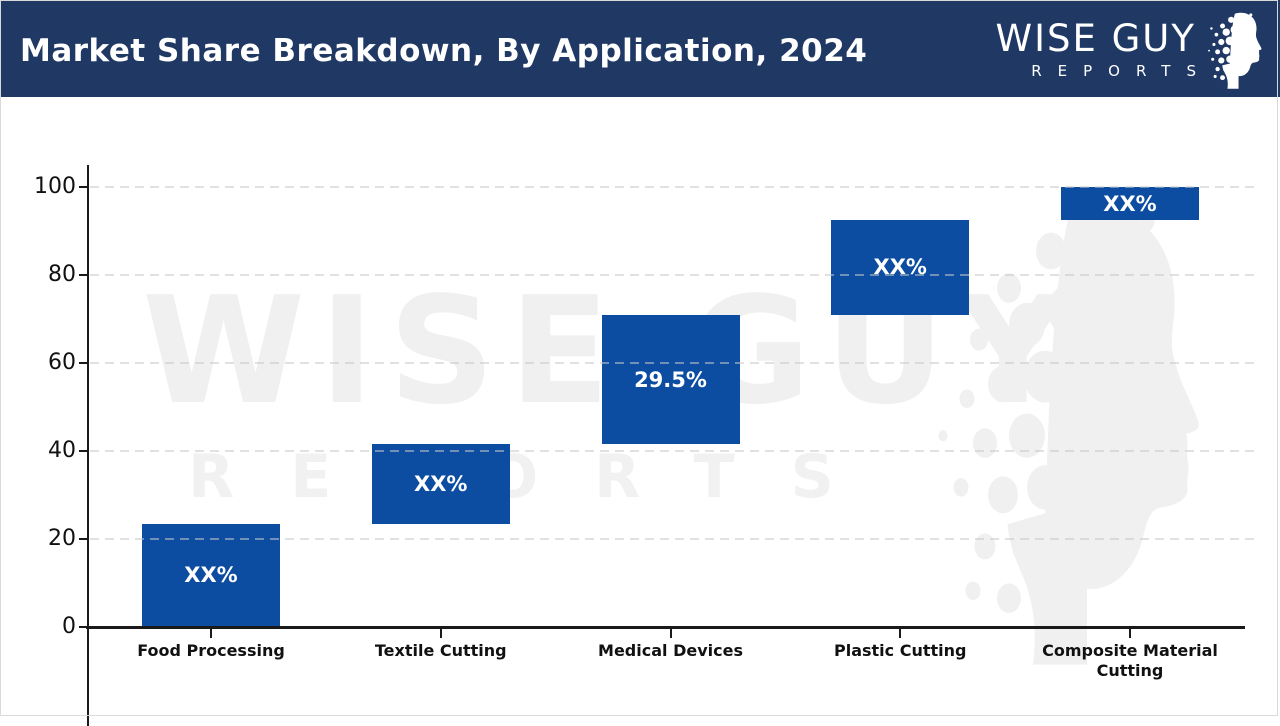 The width and height of the screenshot is (1280, 726). What do you see at coordinates (62, 450) in the screenshot?
I see `y-tick-label: 40` at bounding box center [62, 450].